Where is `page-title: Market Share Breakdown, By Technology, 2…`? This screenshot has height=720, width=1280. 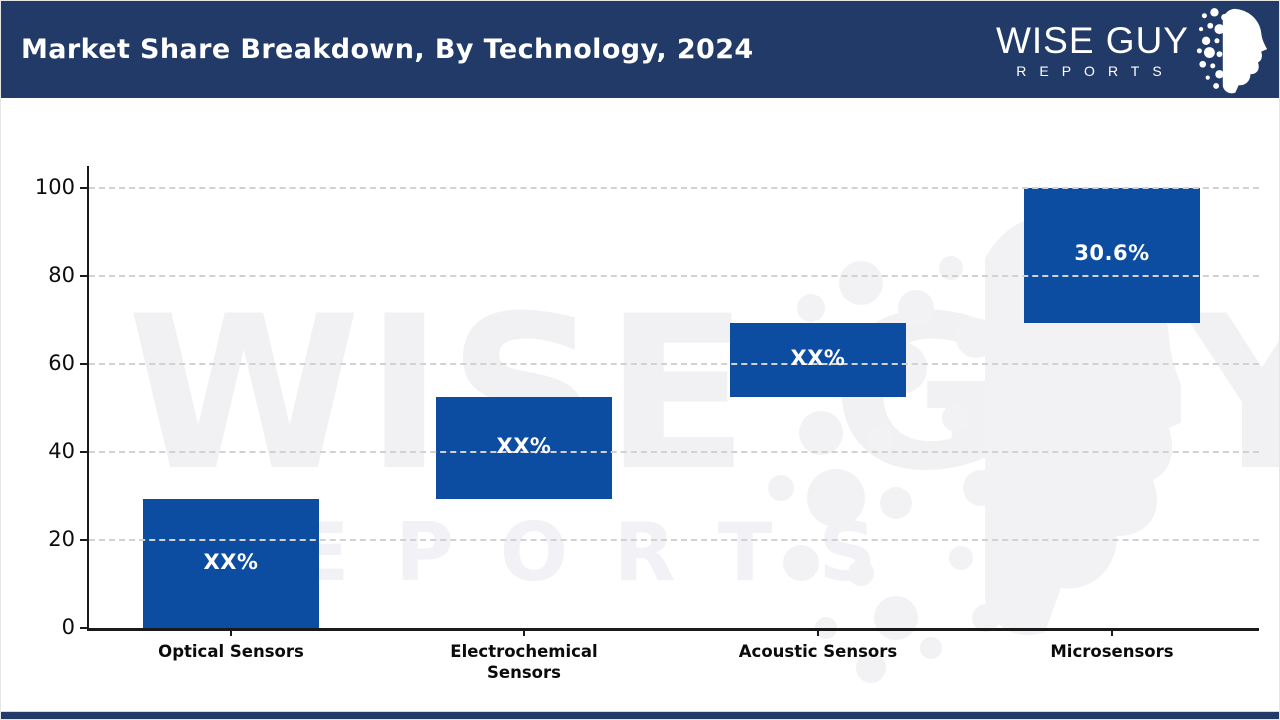 page-title: Market Share Breakdown, By Technology, 2… is located at coordinates (387, 49).